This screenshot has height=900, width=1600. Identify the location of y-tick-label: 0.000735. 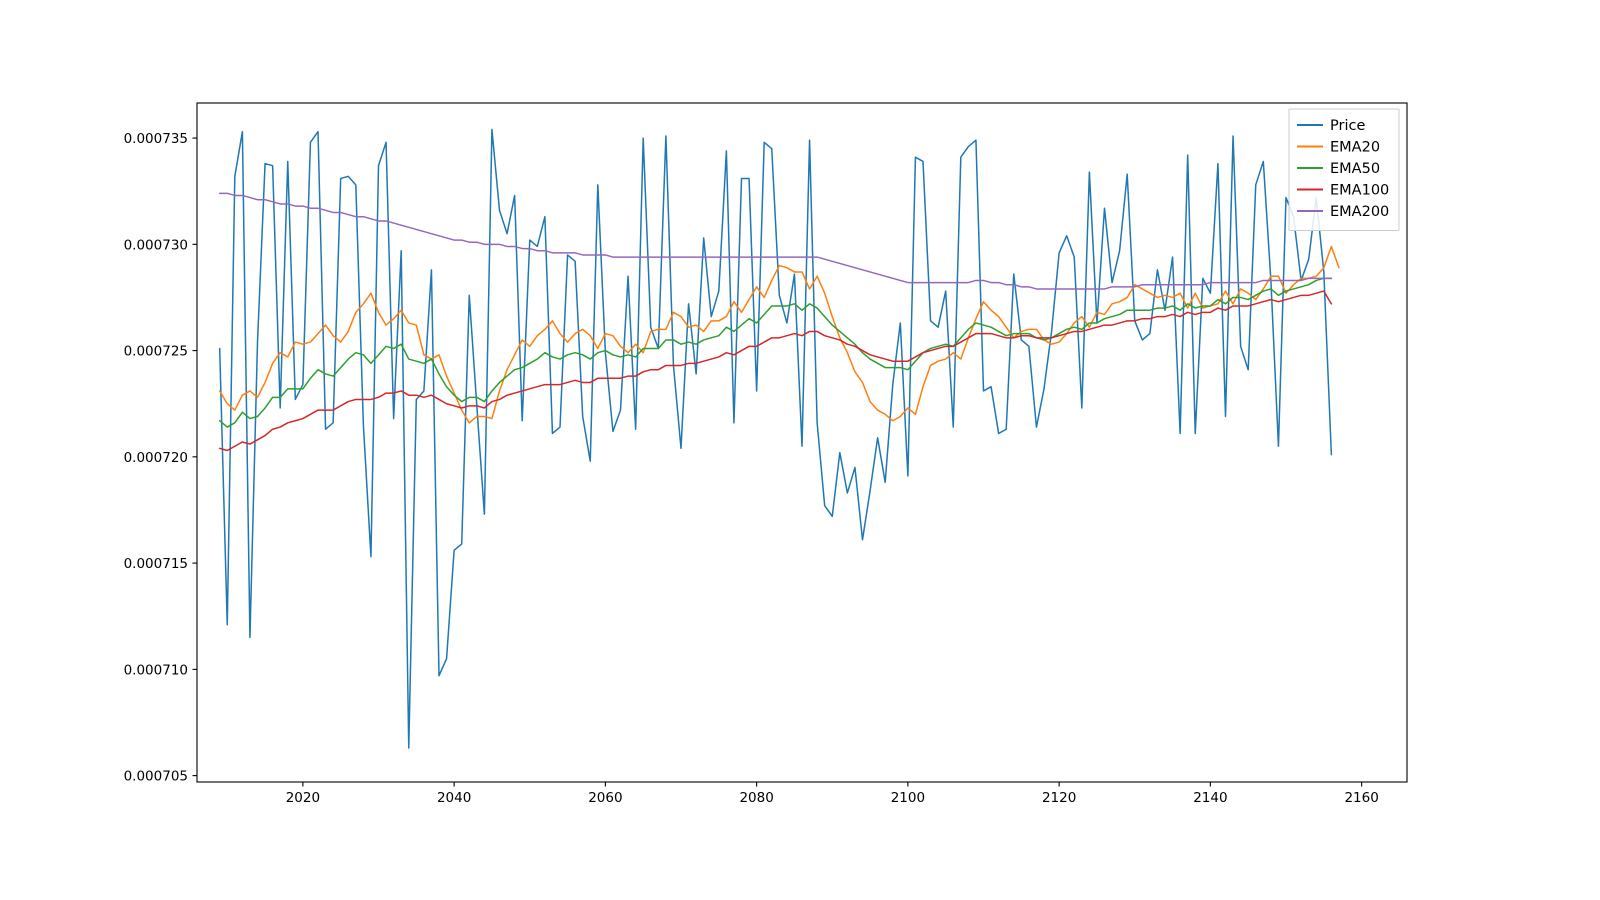
(156, 139).